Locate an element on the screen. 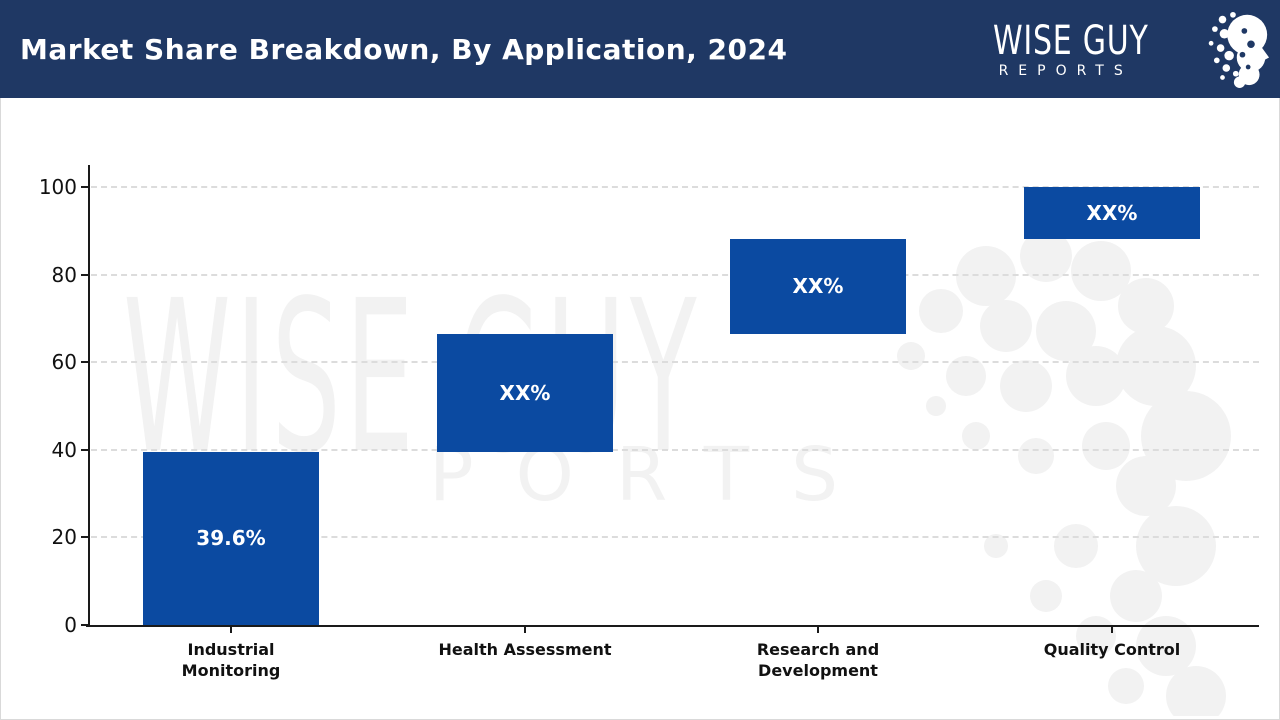 Image resolution: width=1280 pixels, height=720 pixels. x-axis-label-line: Monitoring is located at coordinates (231, 670).